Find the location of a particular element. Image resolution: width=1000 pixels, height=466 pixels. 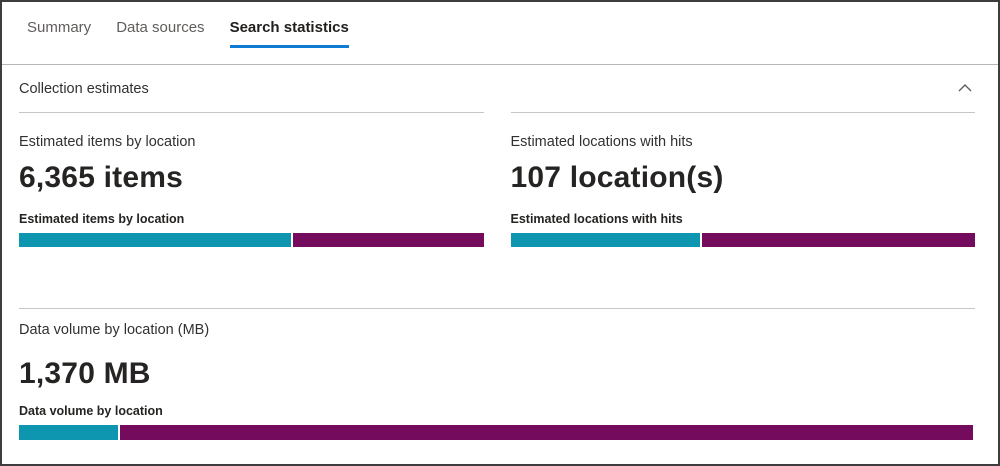

items-stacked-bar is located at coordinates (251, 240).